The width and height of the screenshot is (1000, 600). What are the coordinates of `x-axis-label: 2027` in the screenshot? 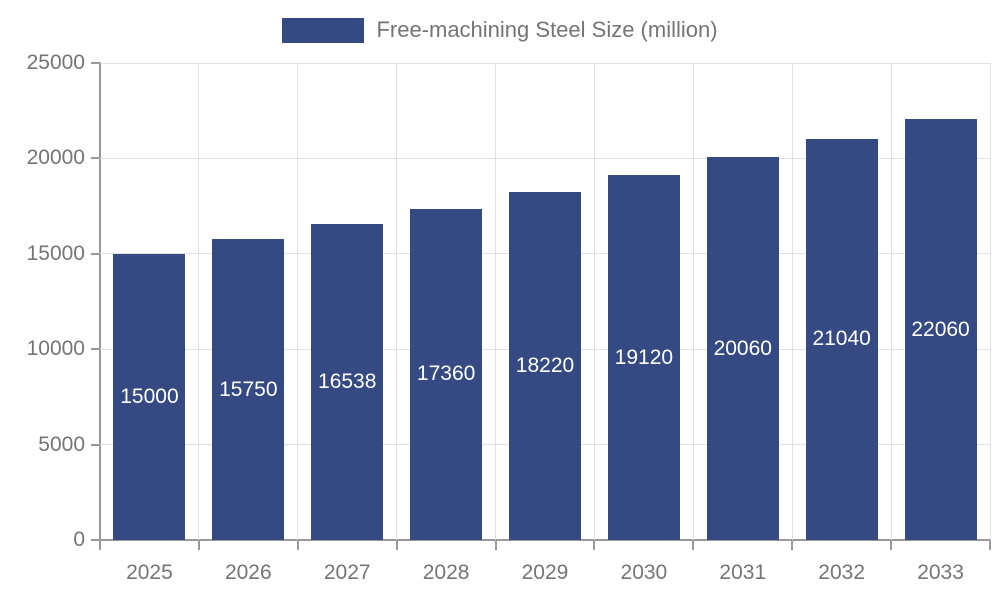 It's located at (347, 572).